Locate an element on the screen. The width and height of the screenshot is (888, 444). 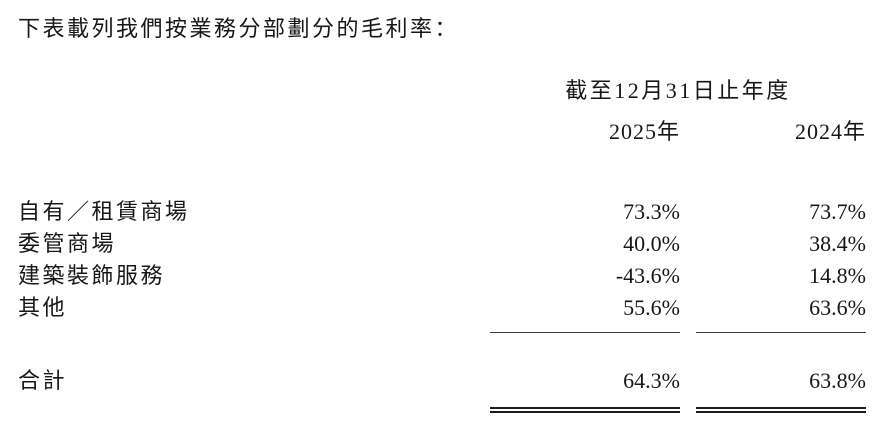
total-gap-row is located at coordinates (442, 349).